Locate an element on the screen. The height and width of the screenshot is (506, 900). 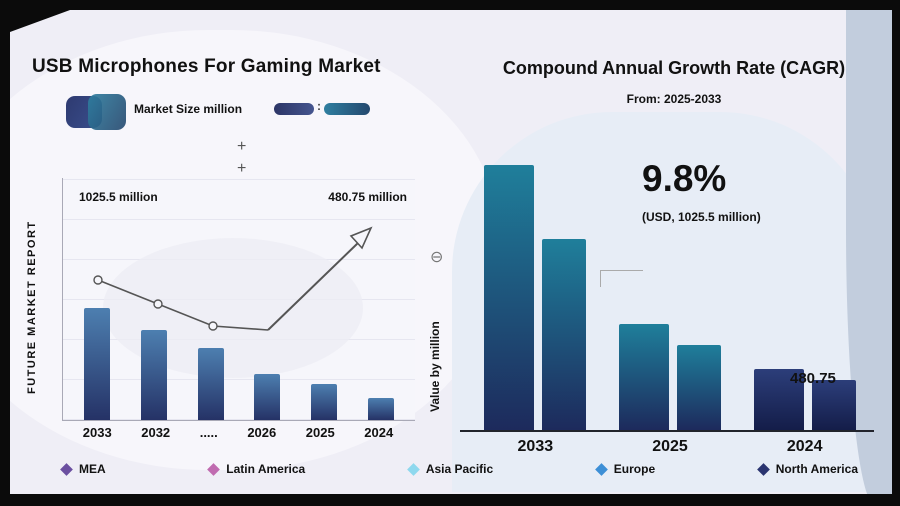
annotation-1025: 1025.5 million is located at coordinates (118, 197).